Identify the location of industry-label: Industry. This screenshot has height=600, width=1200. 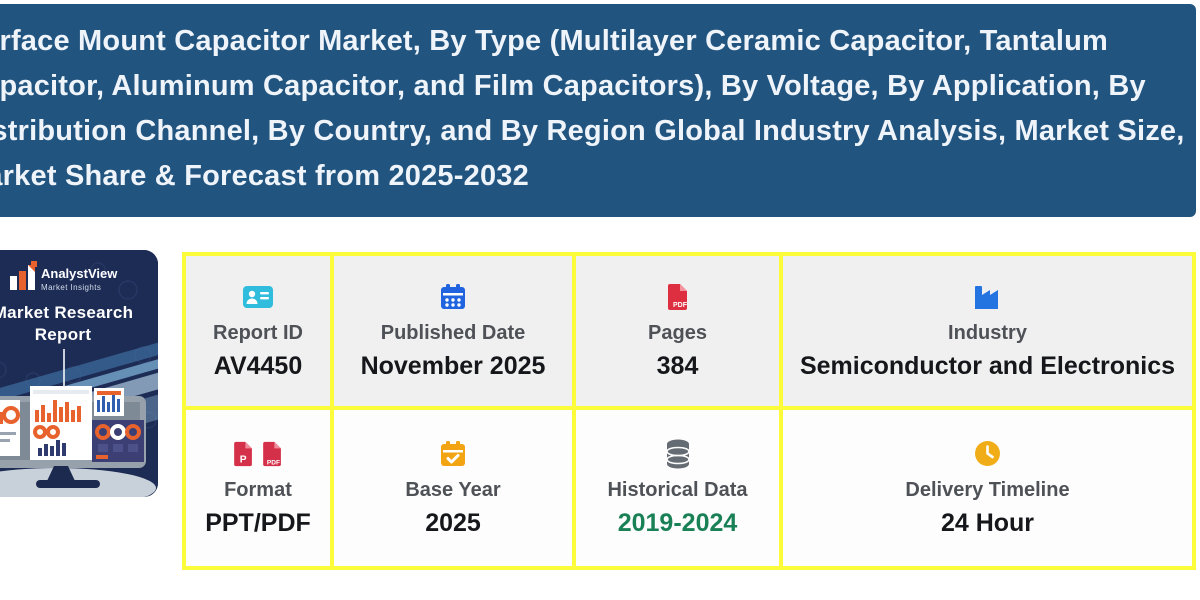
(987, 332).